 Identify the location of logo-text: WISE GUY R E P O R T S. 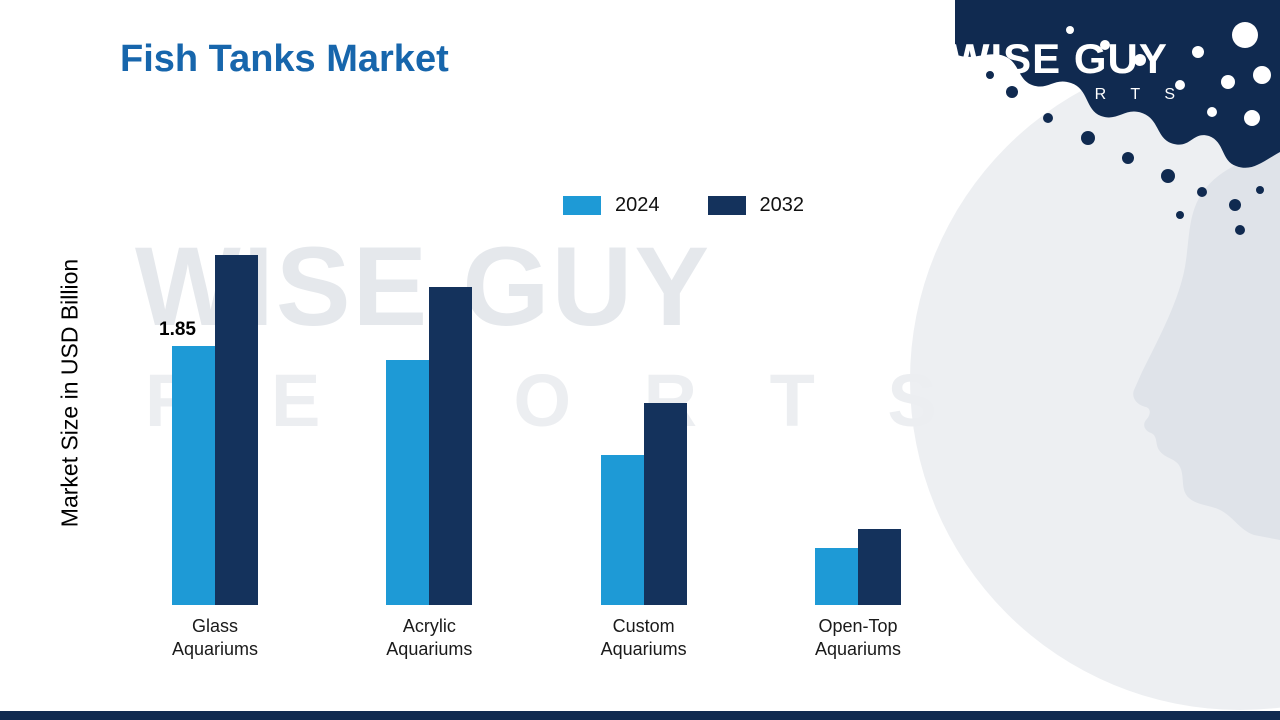
(1067, 71).